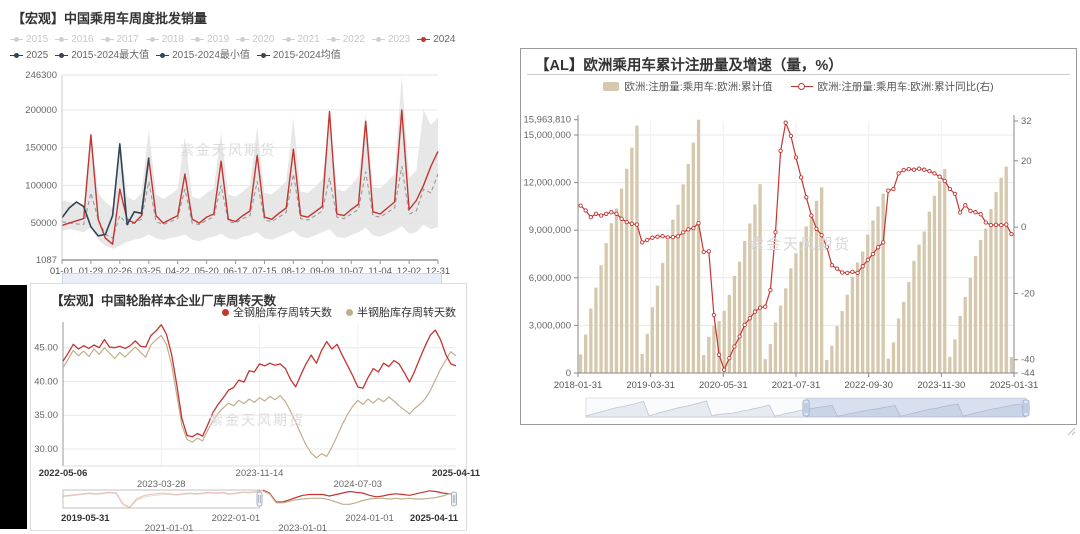  I want to click on axis-tick-label: 3,000,000, so click(550, 325).